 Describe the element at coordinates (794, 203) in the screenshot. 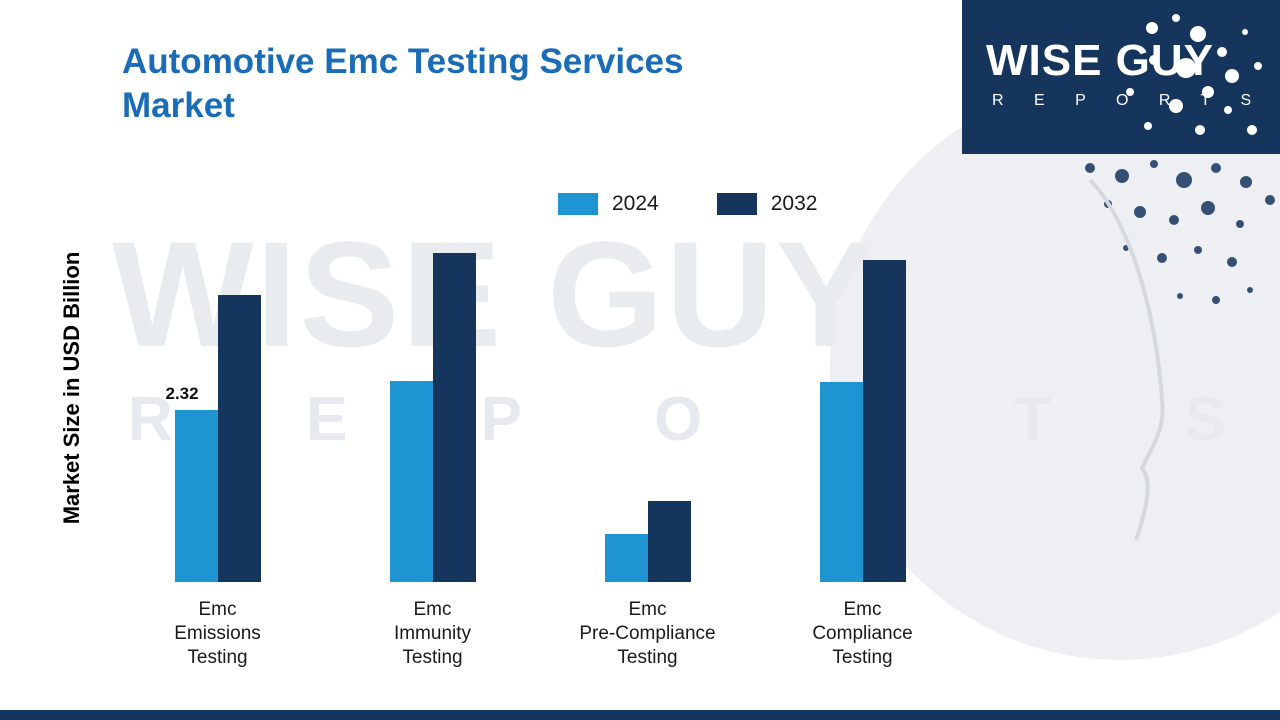

I see `legend-label-2032: 2032` at that location.